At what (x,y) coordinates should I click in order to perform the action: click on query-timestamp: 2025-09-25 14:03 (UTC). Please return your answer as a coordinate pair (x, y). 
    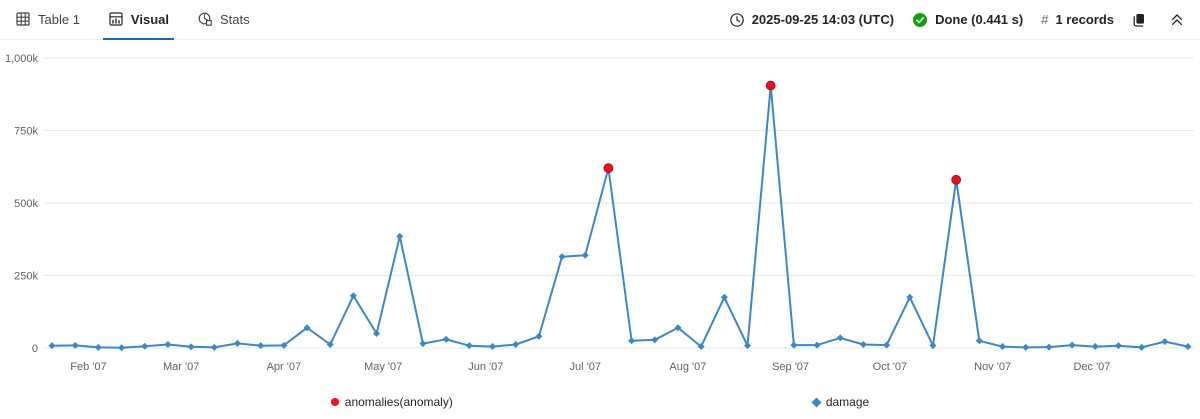
    Looking at the image, I should click on (823, 19).